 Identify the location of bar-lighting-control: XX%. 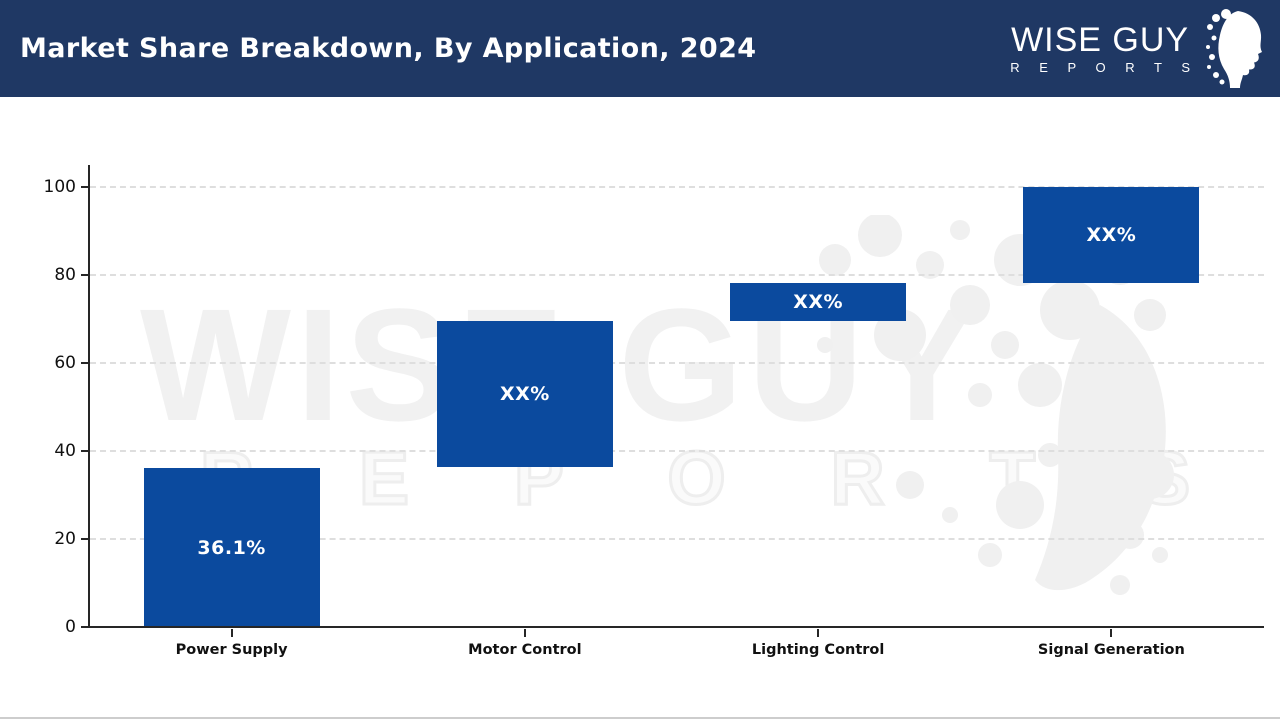
(818, 301).